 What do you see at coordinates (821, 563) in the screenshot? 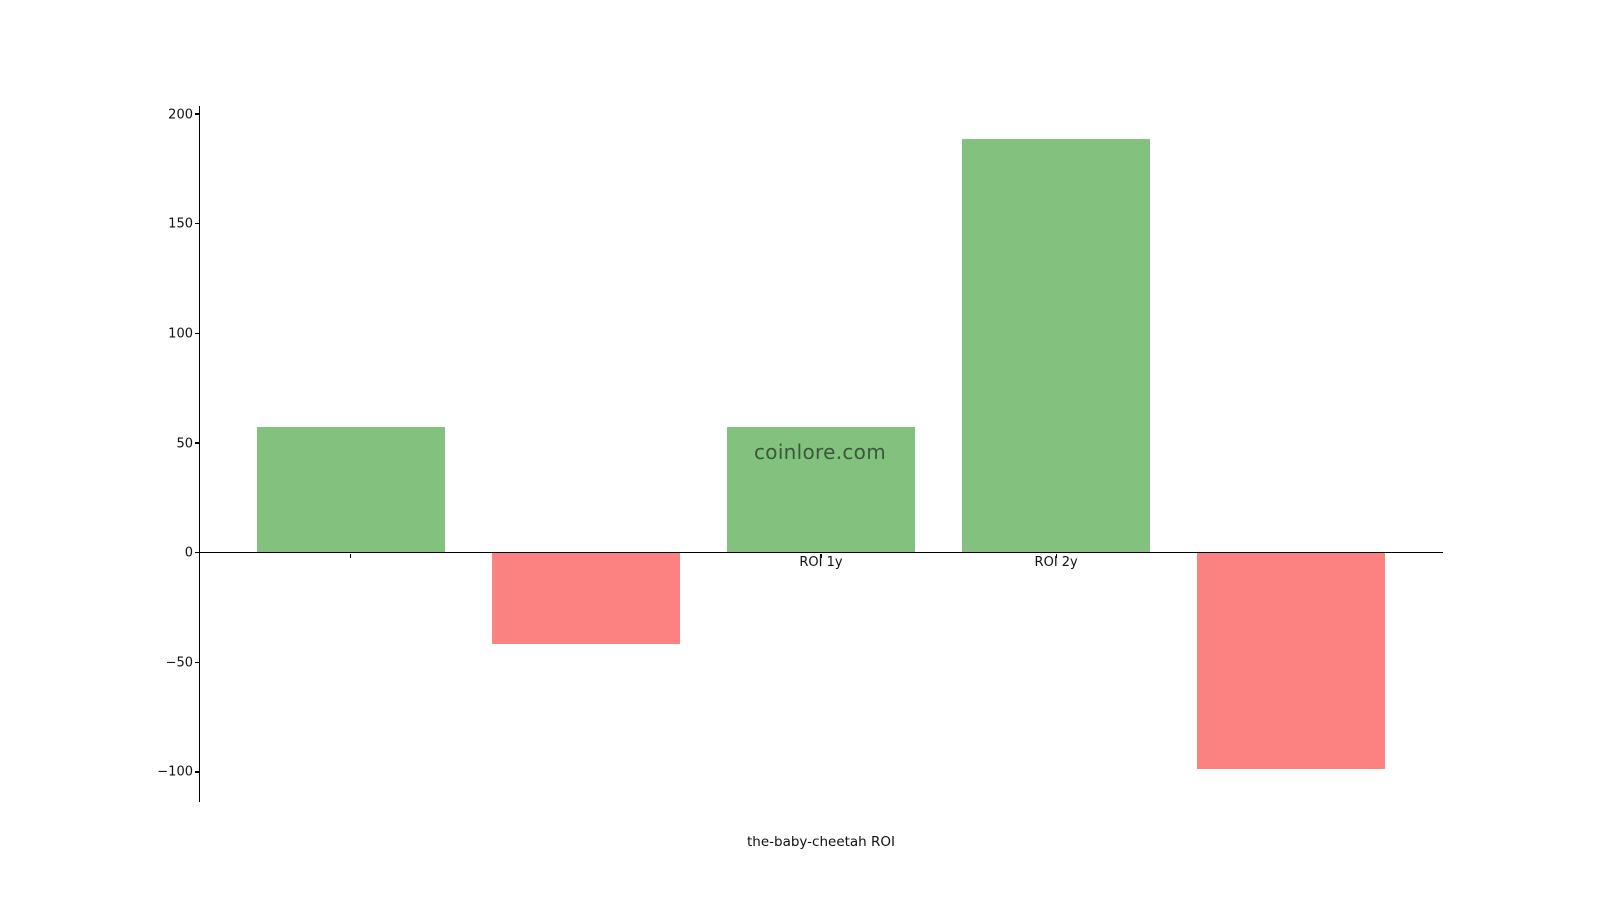
I see `x-tick-label: ROI 1y` at bounding box center [821, 563].